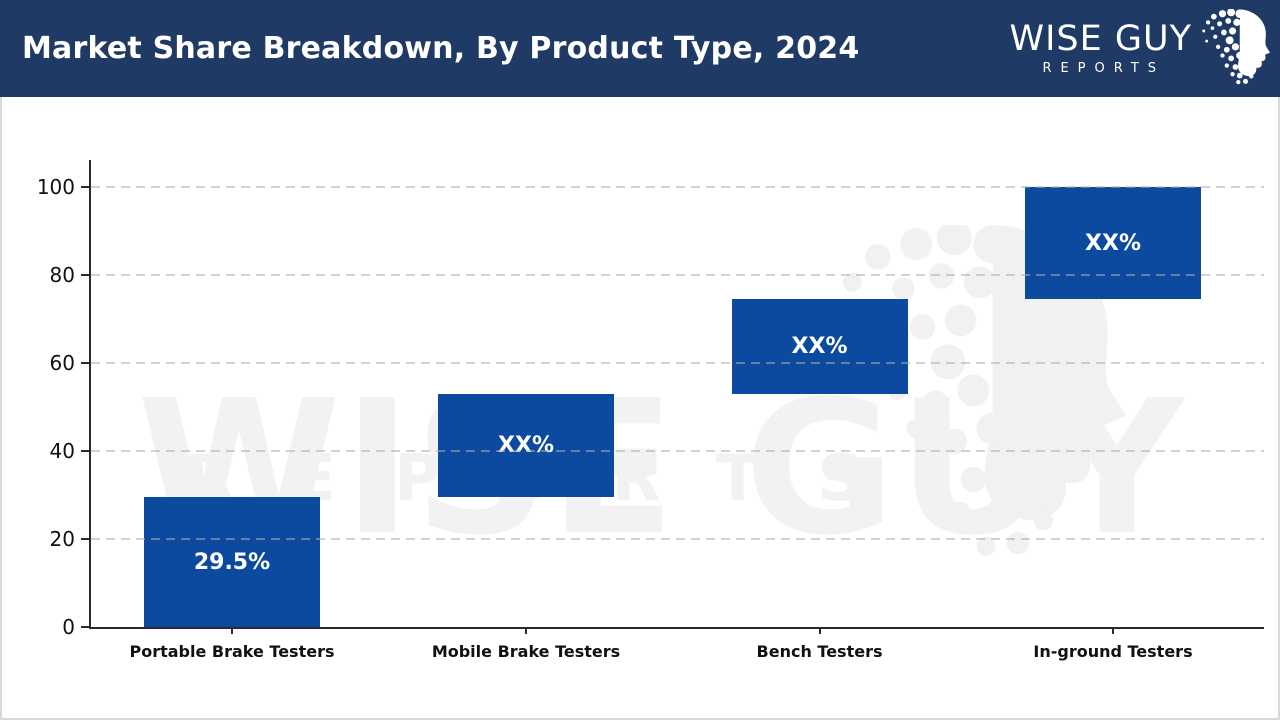 The image size is (1280, 720). Describe the element at coordinates (1234, 49) in the screenshot. I see `dot-face-profile-icon` at that location.